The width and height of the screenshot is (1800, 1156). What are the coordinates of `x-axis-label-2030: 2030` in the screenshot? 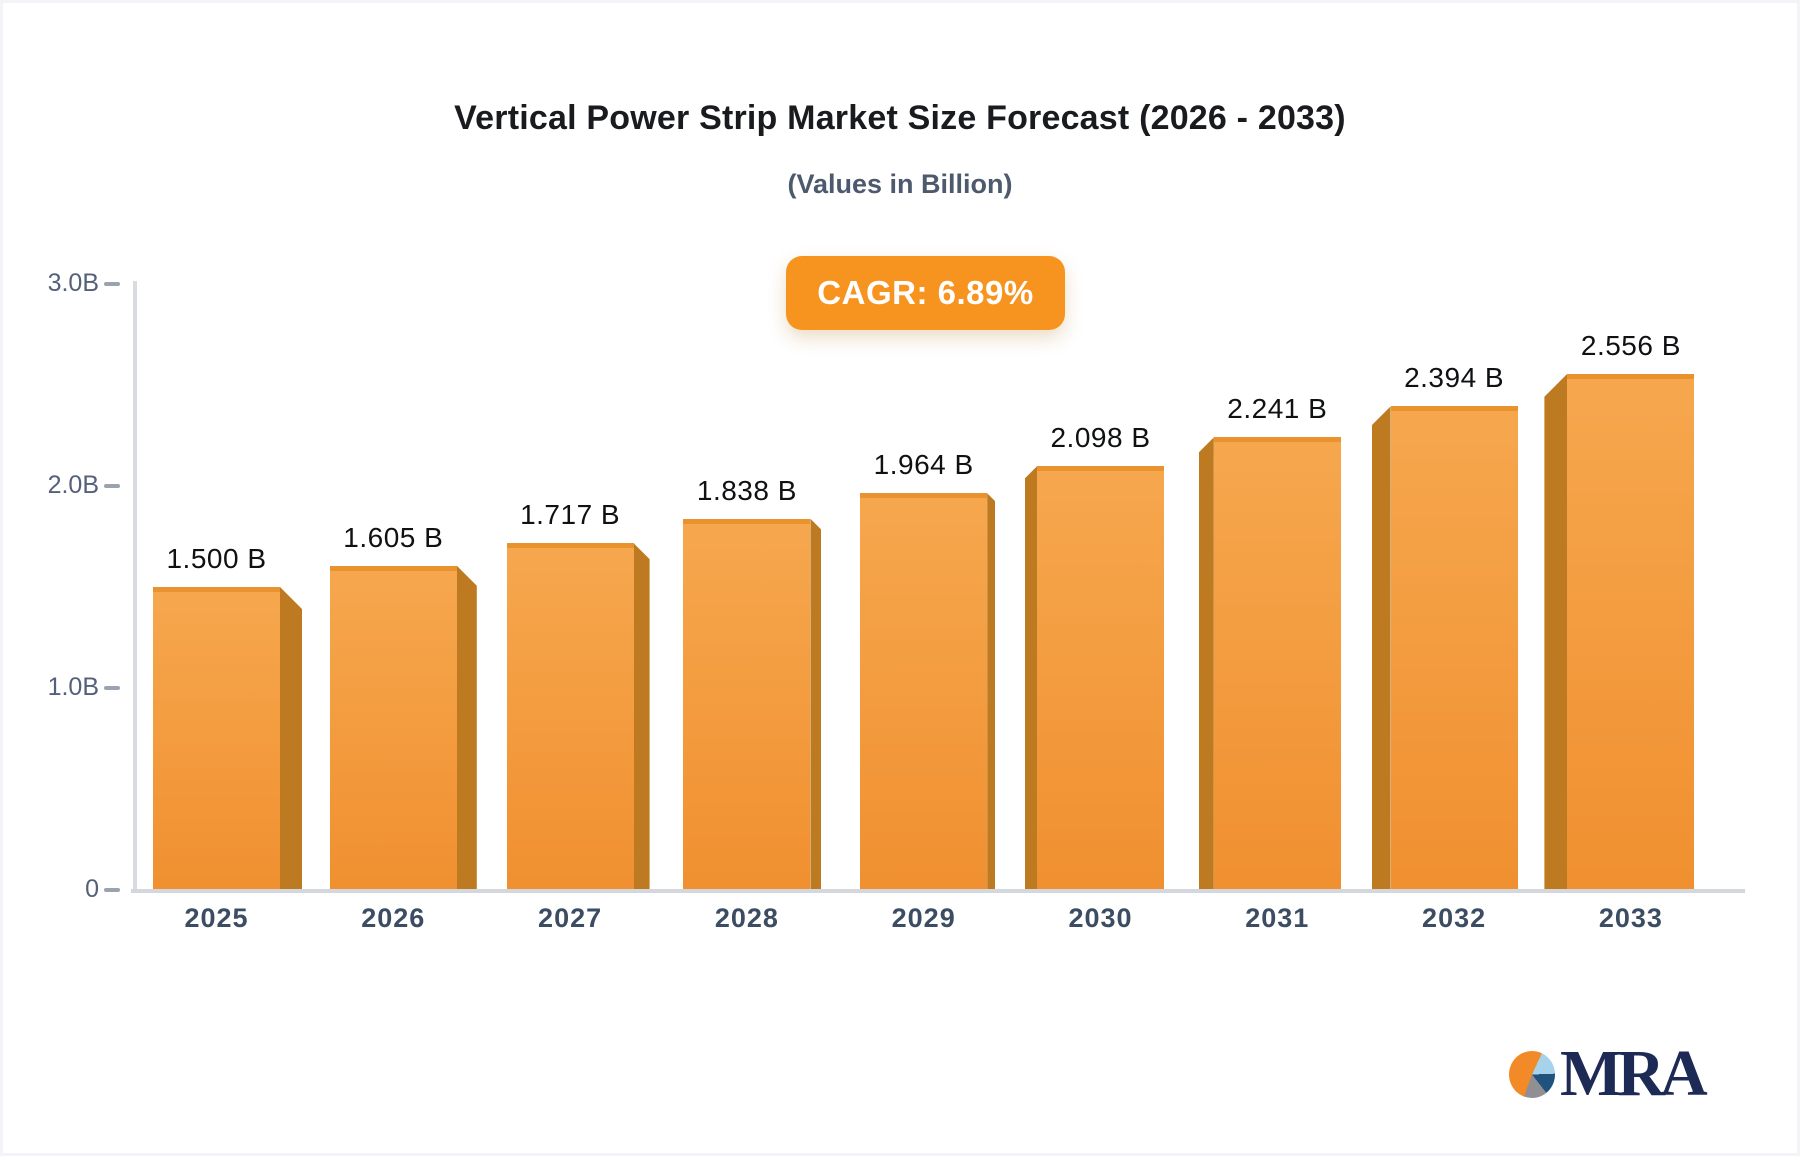 It's located at (1100, 918).